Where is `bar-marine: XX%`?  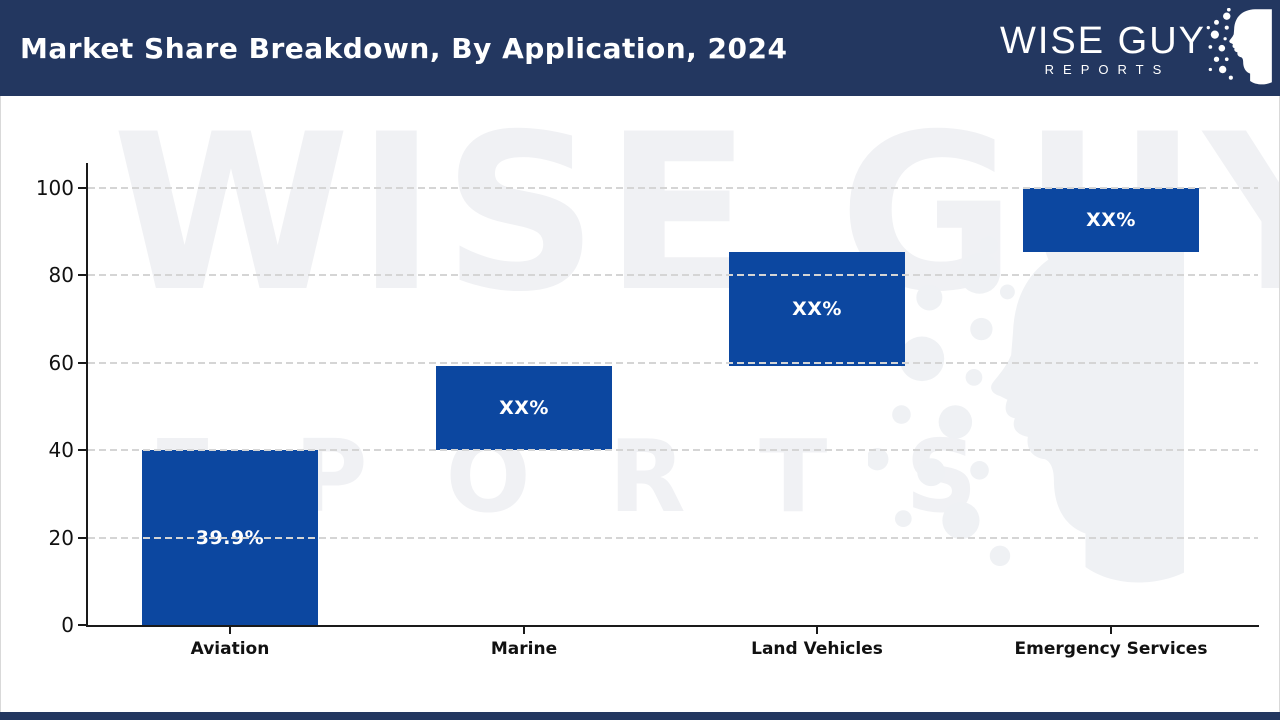 bar-marine: XX% is located at coordinates (524, 408).